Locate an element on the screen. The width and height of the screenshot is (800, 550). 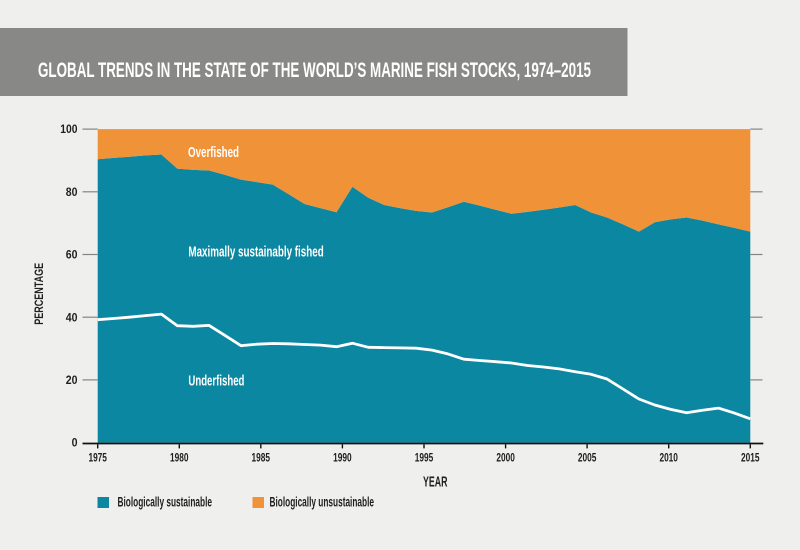
svg-text: 2005 is located at coordinates (587, 457).